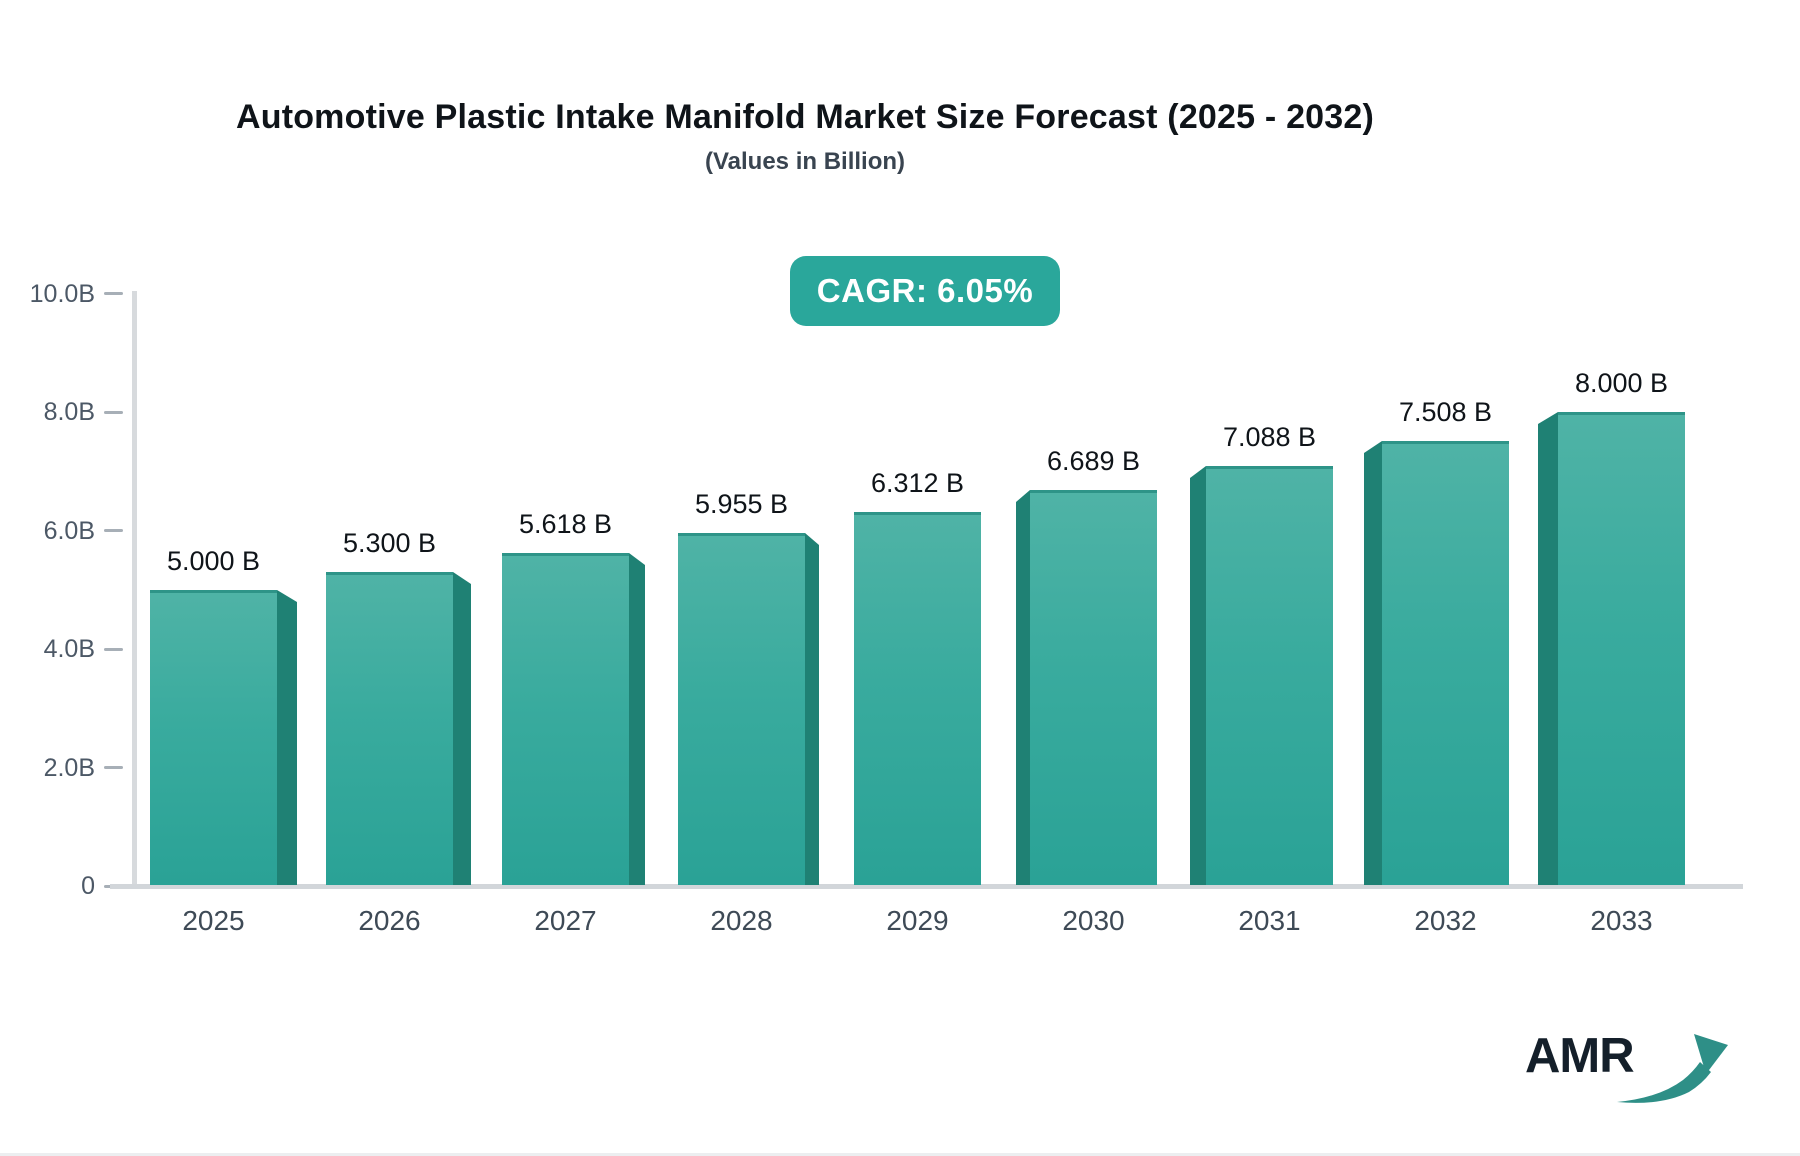 The height and width of the screenshot is (1156, 1800). I want to click on amr-logo-text: AMR, so click(1580, 1056).